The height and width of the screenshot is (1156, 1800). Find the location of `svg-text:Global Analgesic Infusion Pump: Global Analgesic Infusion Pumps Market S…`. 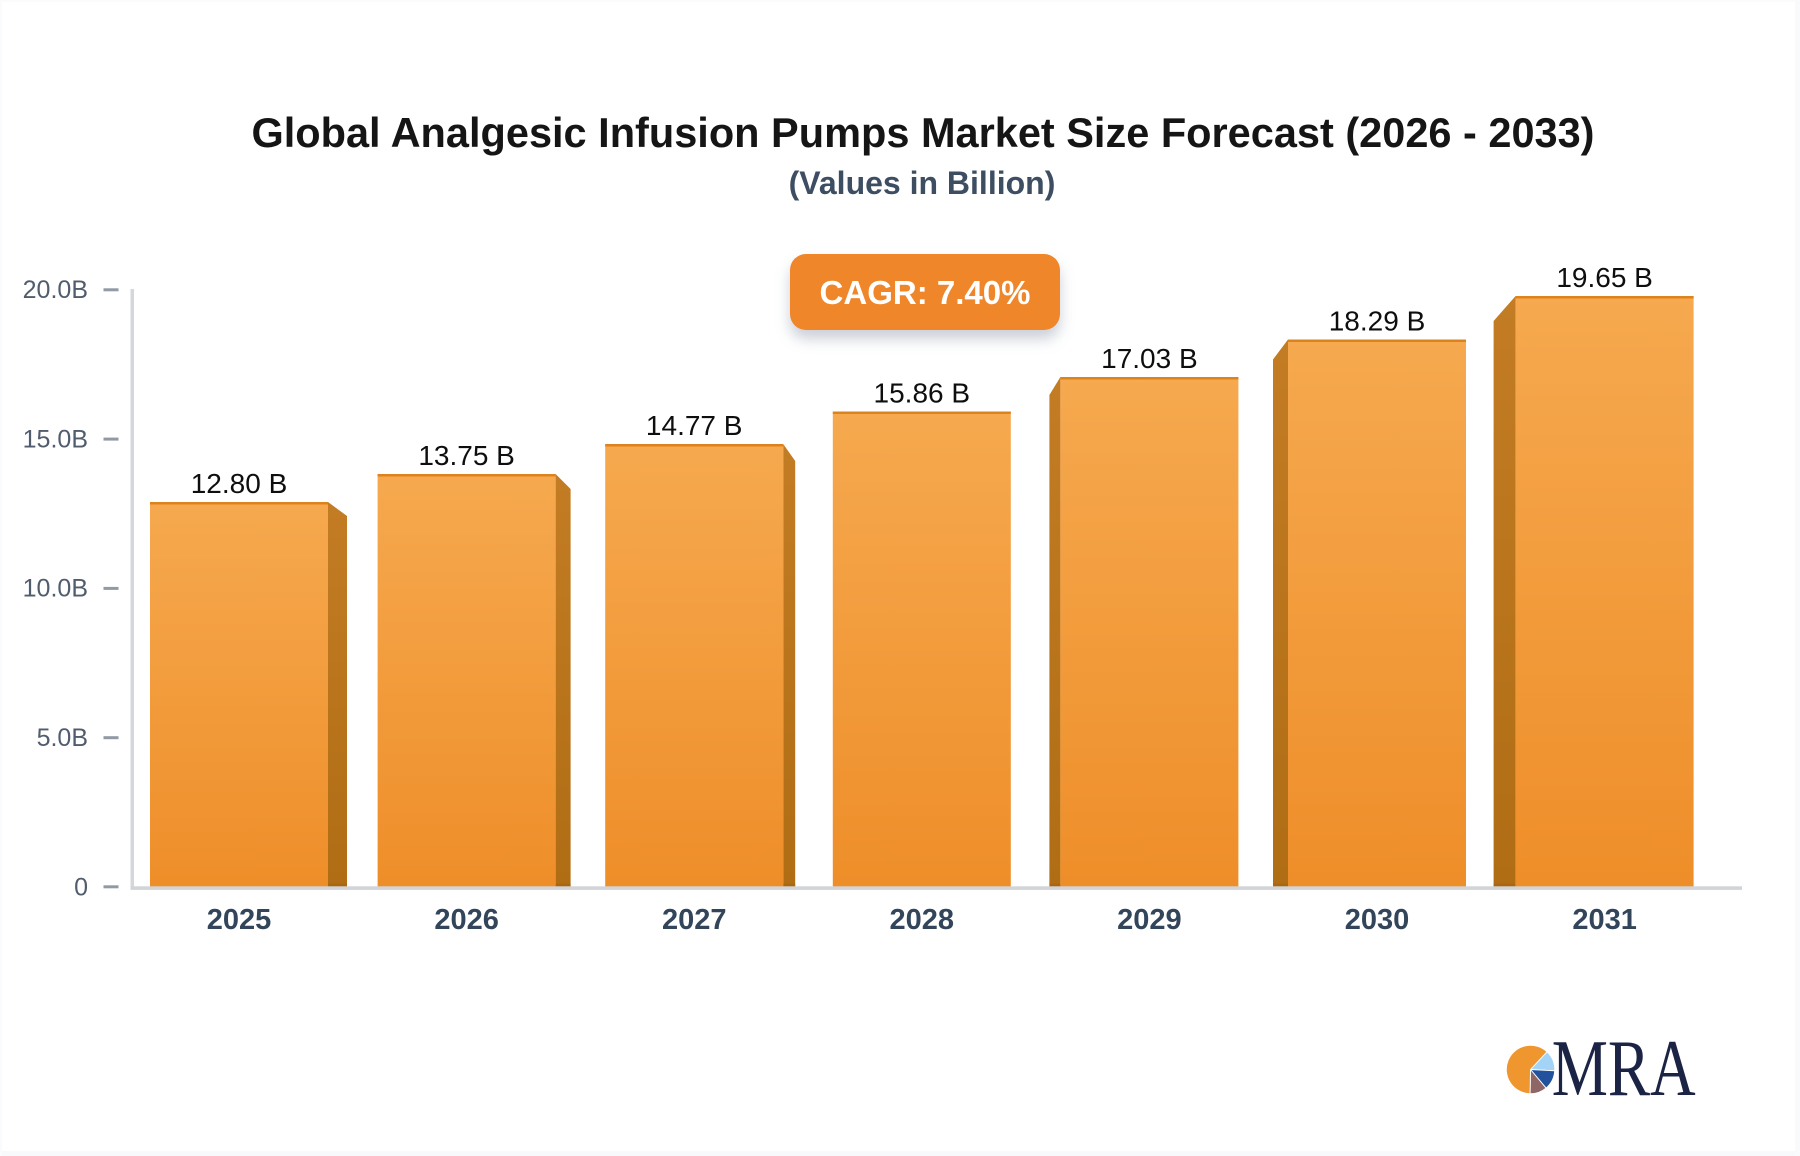

svg-text:Global Analgesic Infusion Pump: Global Analgesic Infusion Pumps Market S… is located at coordinates (922, 132).